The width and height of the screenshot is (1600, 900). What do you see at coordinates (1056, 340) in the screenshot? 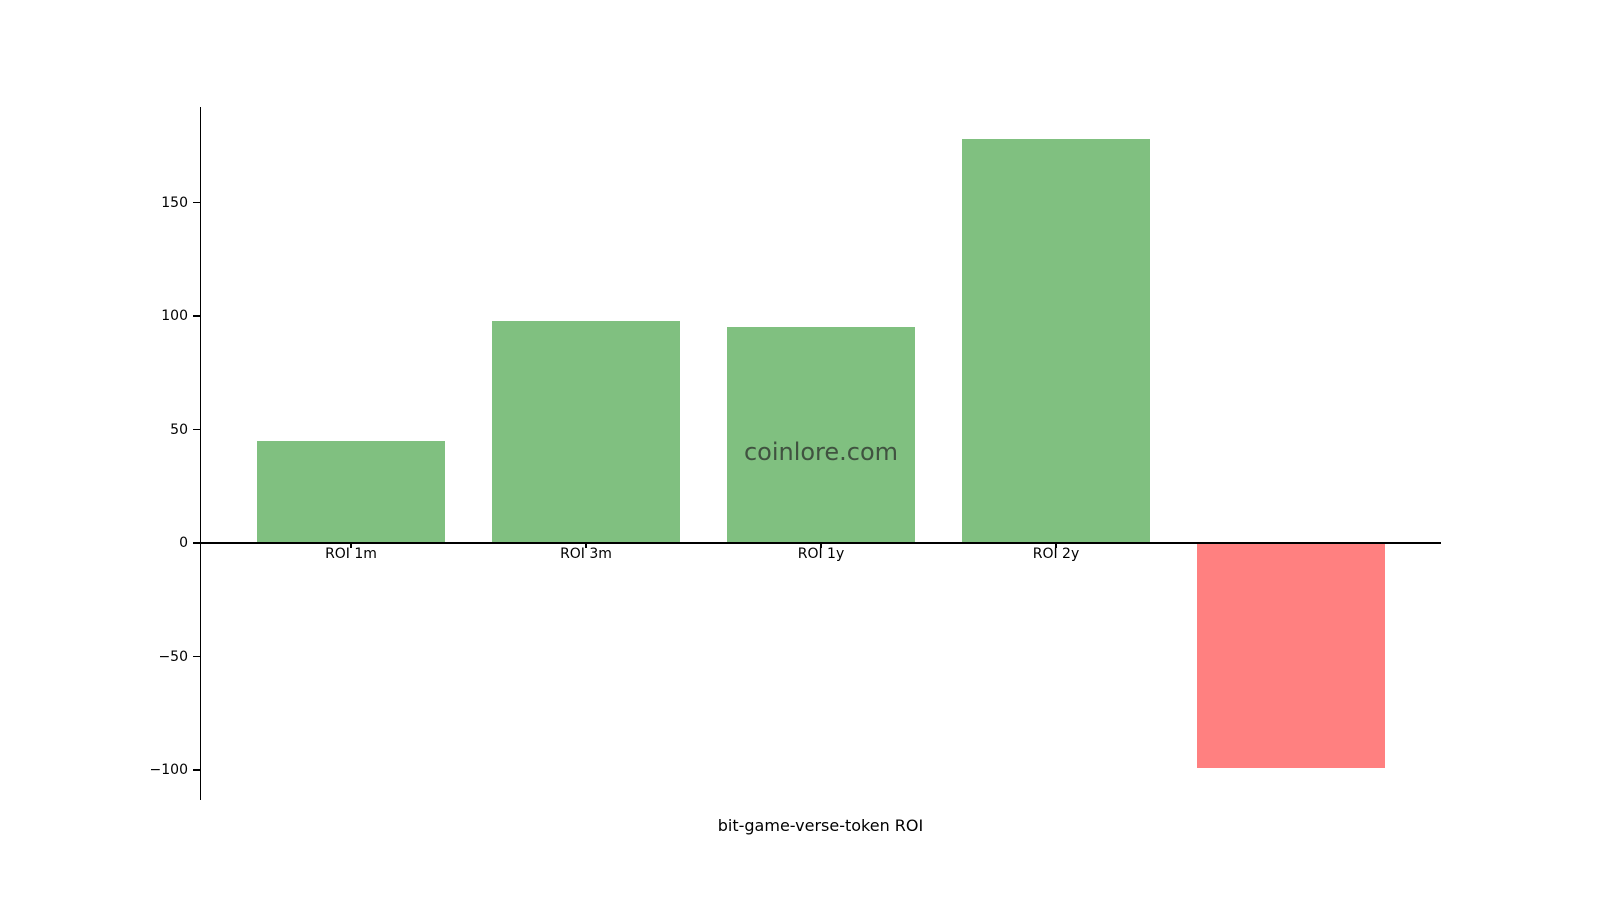
I see `bar-roi-2y` at bounding box center [1056, 340].